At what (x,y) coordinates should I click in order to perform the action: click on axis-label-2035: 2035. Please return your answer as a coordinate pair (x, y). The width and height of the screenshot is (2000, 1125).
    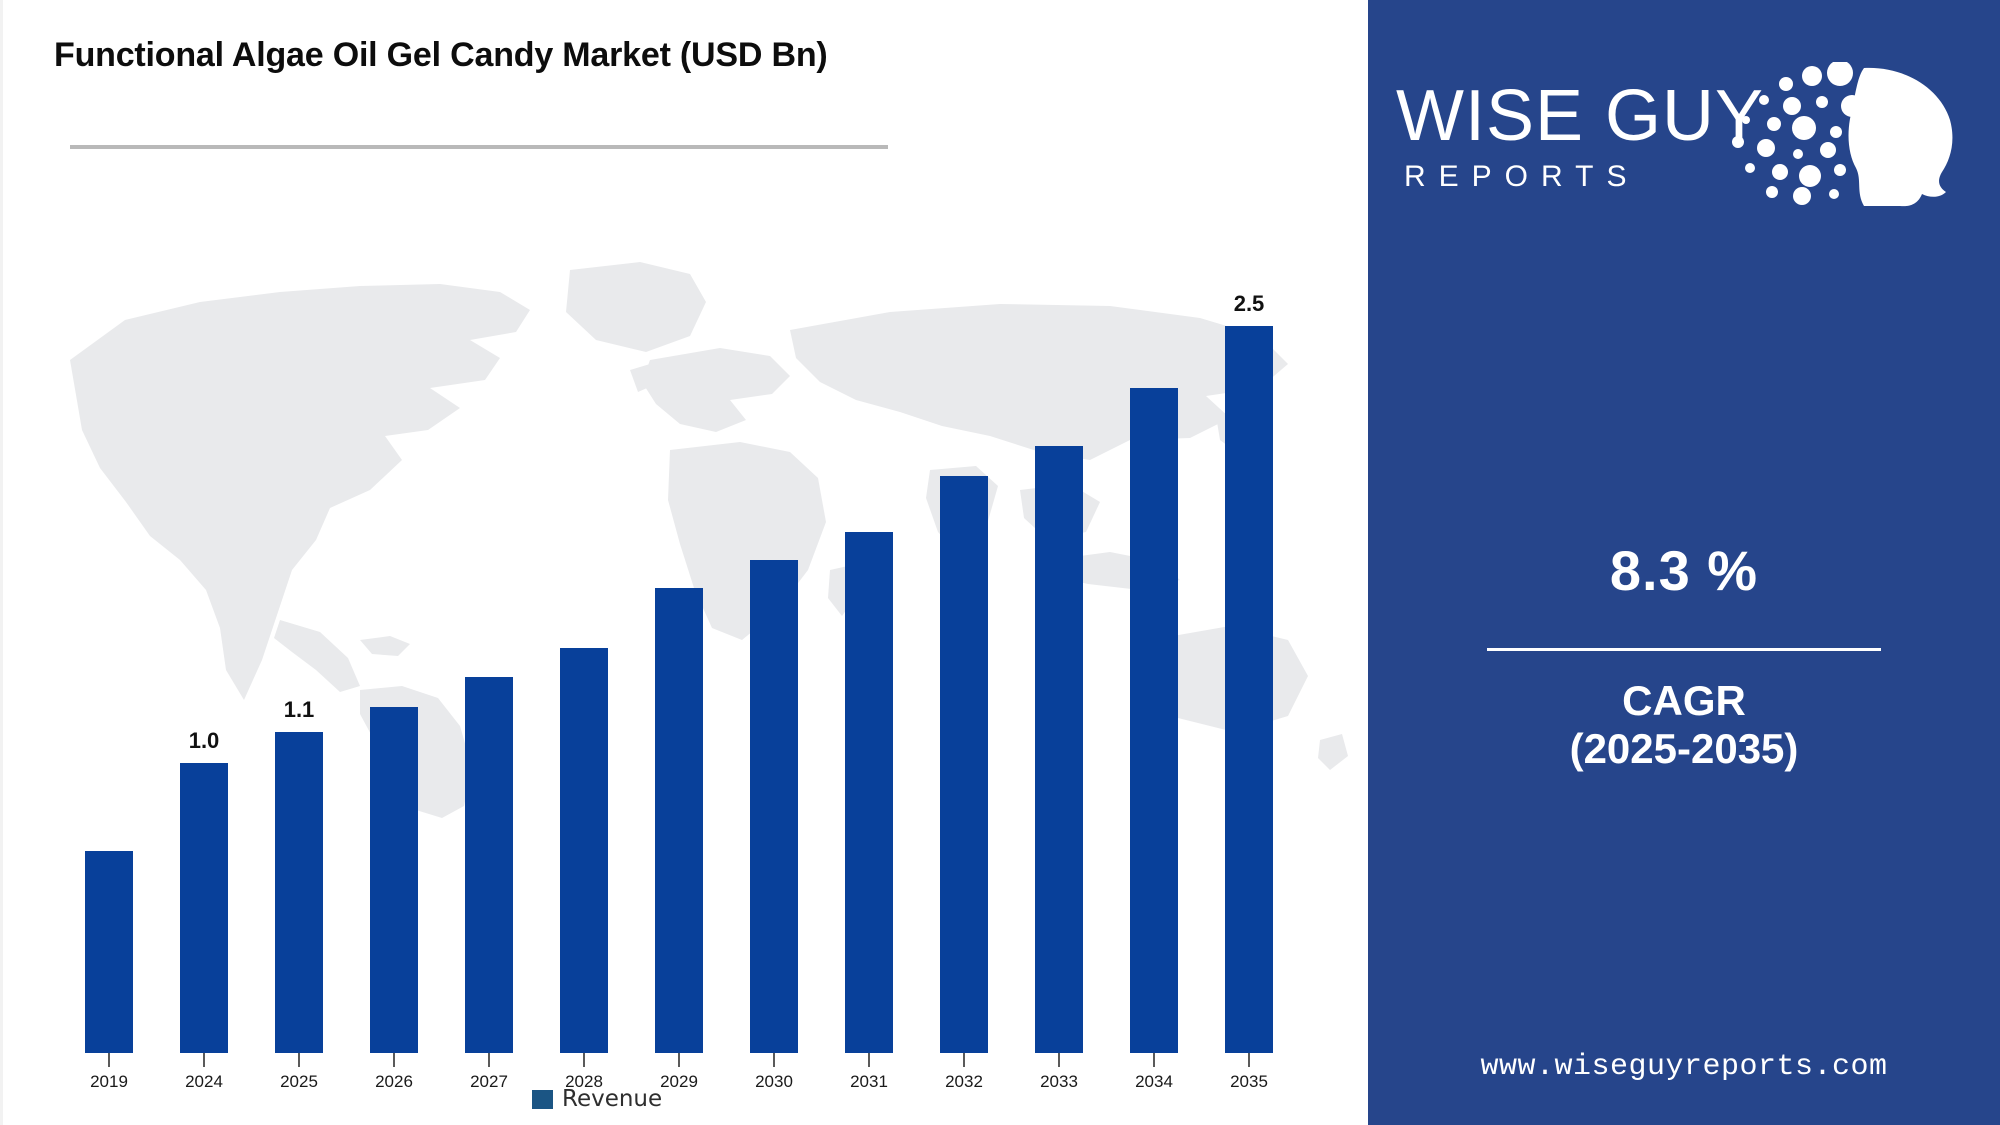
    Looking at the image, I should click on (1249, 1081).